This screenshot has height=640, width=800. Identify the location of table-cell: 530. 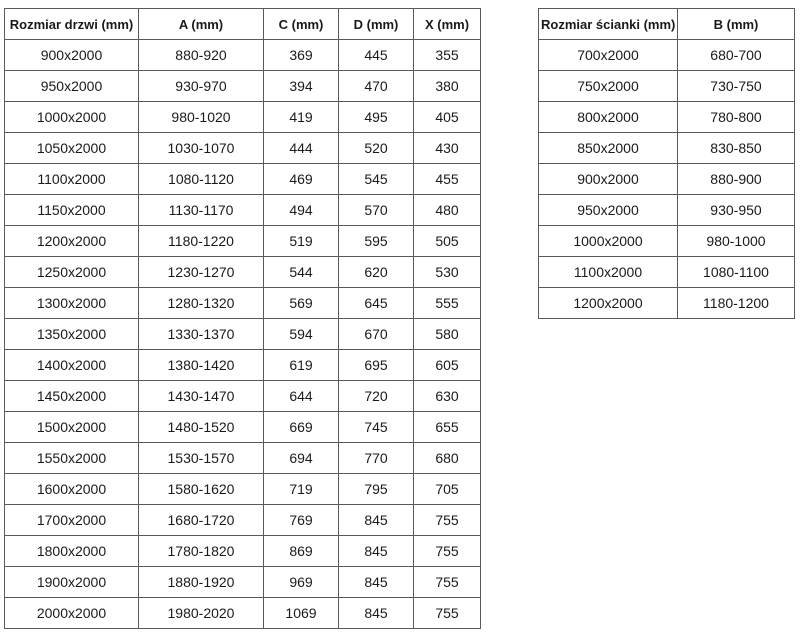
(447, 272).